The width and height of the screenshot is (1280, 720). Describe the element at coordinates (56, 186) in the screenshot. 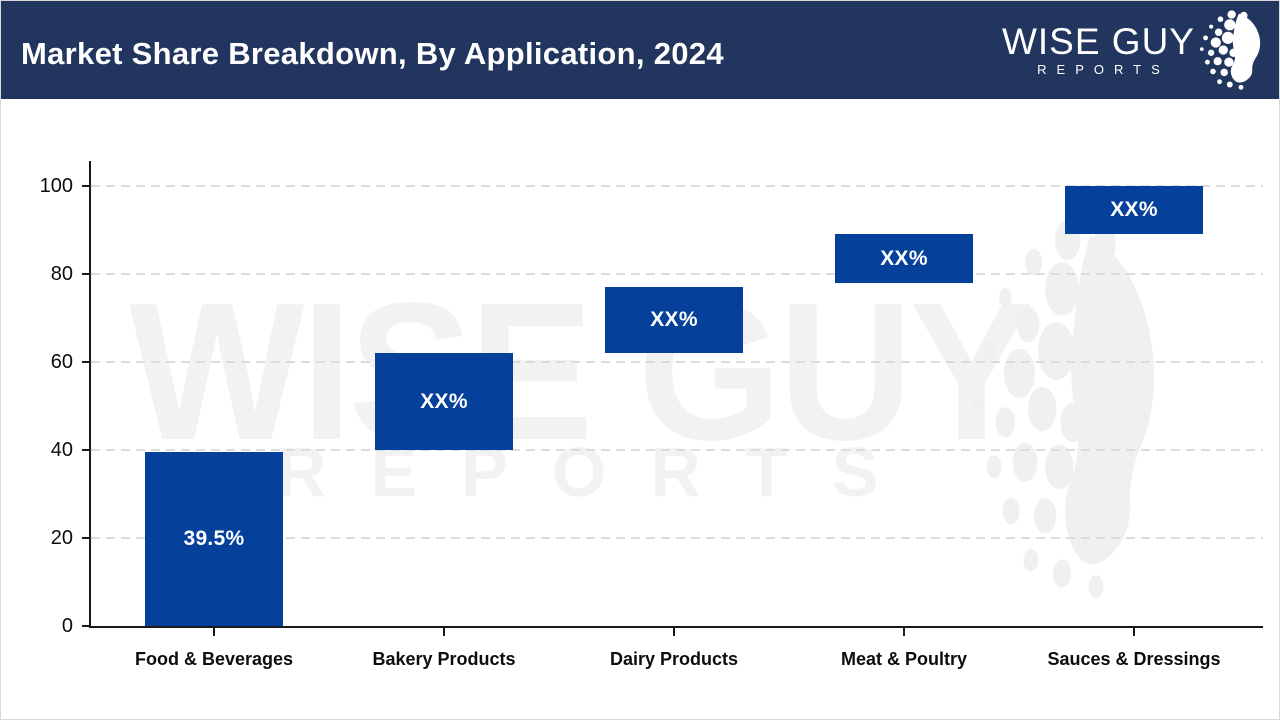

I see `y-axis-label: 100` at that location.